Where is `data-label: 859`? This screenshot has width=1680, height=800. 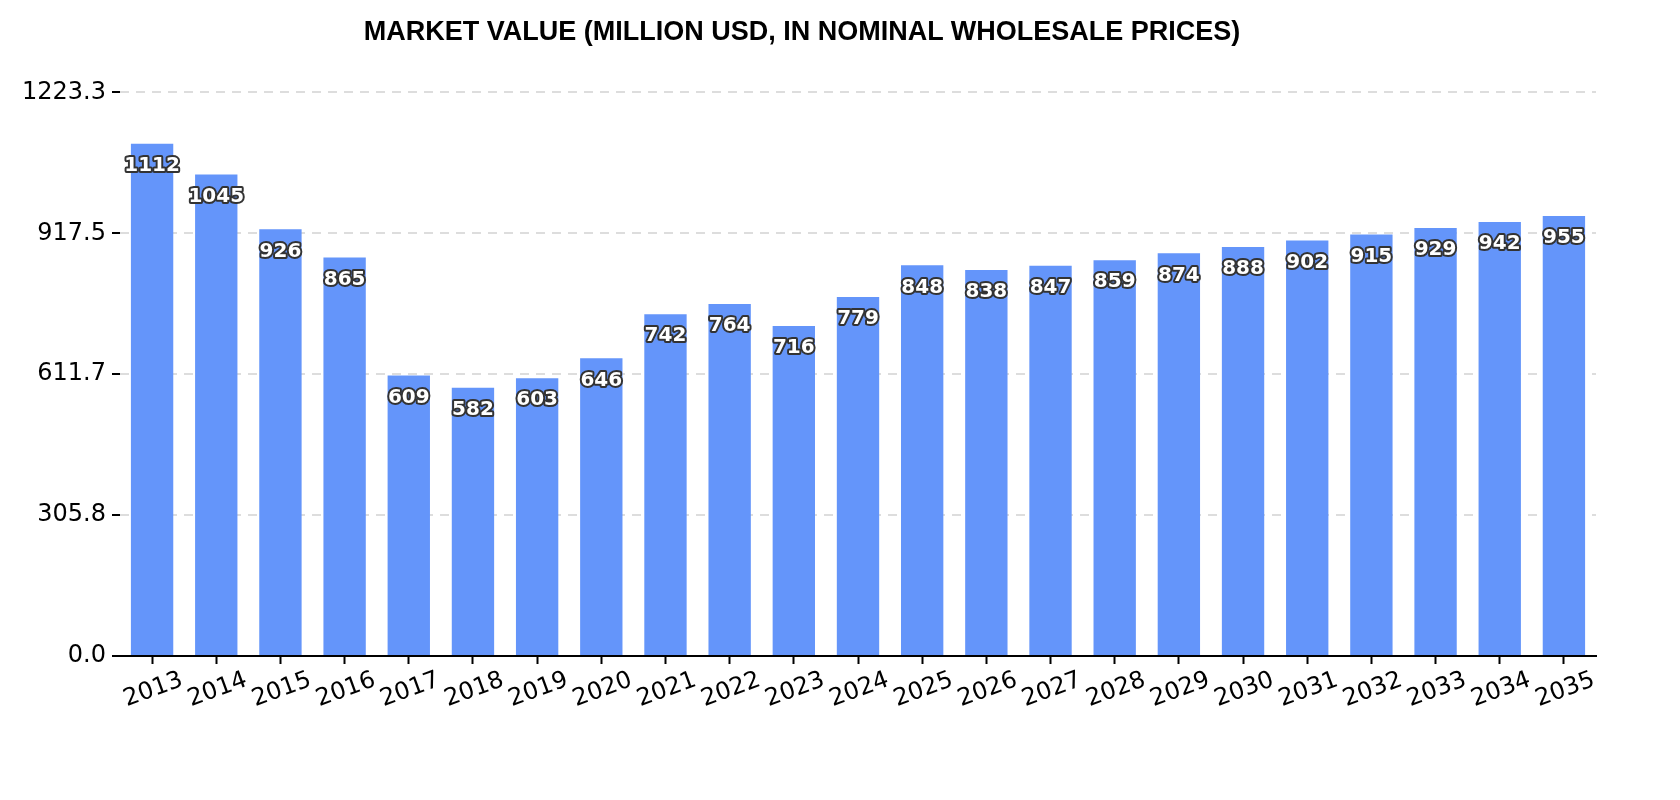
data-label: 859 is located at coordinates (1114, 280).